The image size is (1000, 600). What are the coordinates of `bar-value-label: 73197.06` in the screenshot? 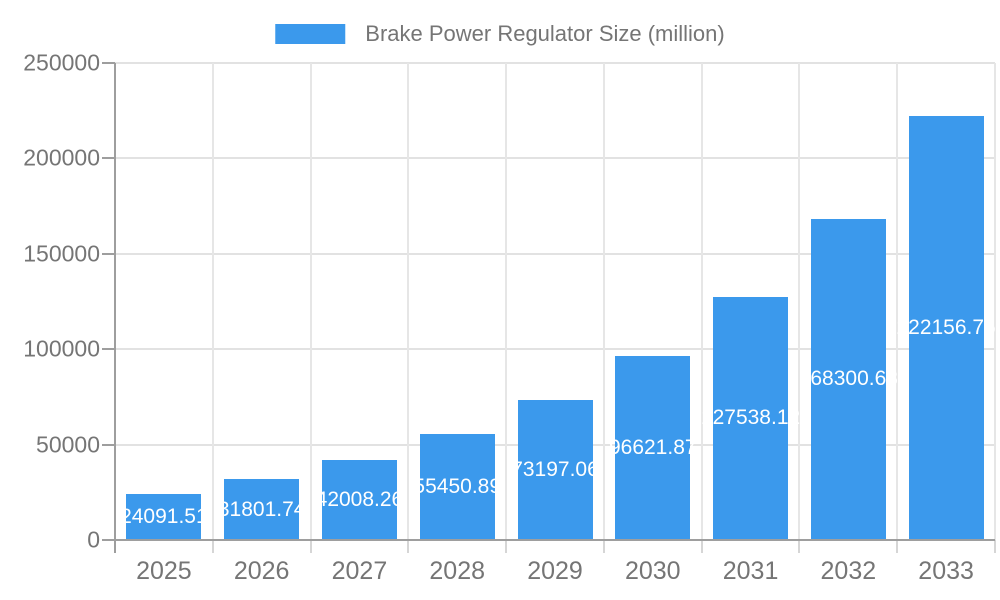 It's located at (555, 470).